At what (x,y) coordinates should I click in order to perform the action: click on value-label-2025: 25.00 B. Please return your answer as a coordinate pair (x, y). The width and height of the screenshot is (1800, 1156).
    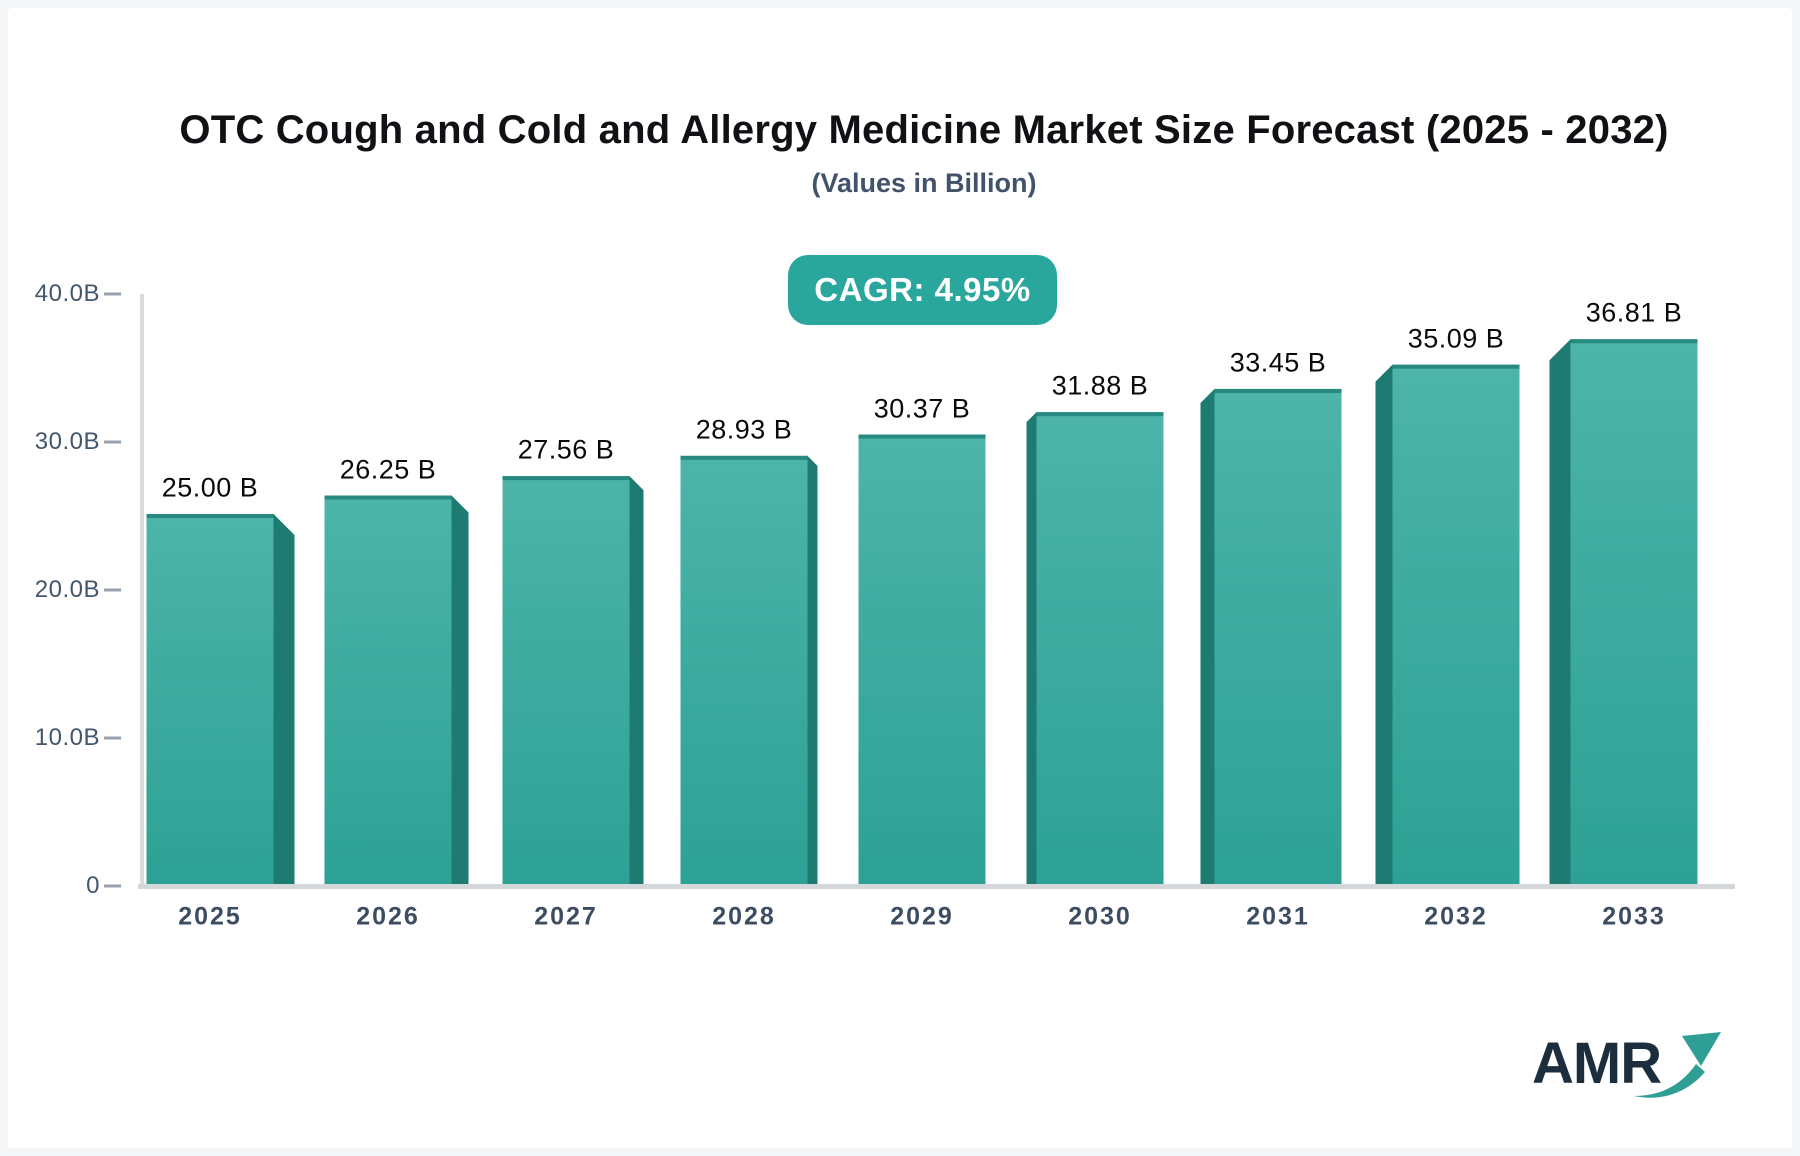
    Looking at the image, I should click on (210, 487).